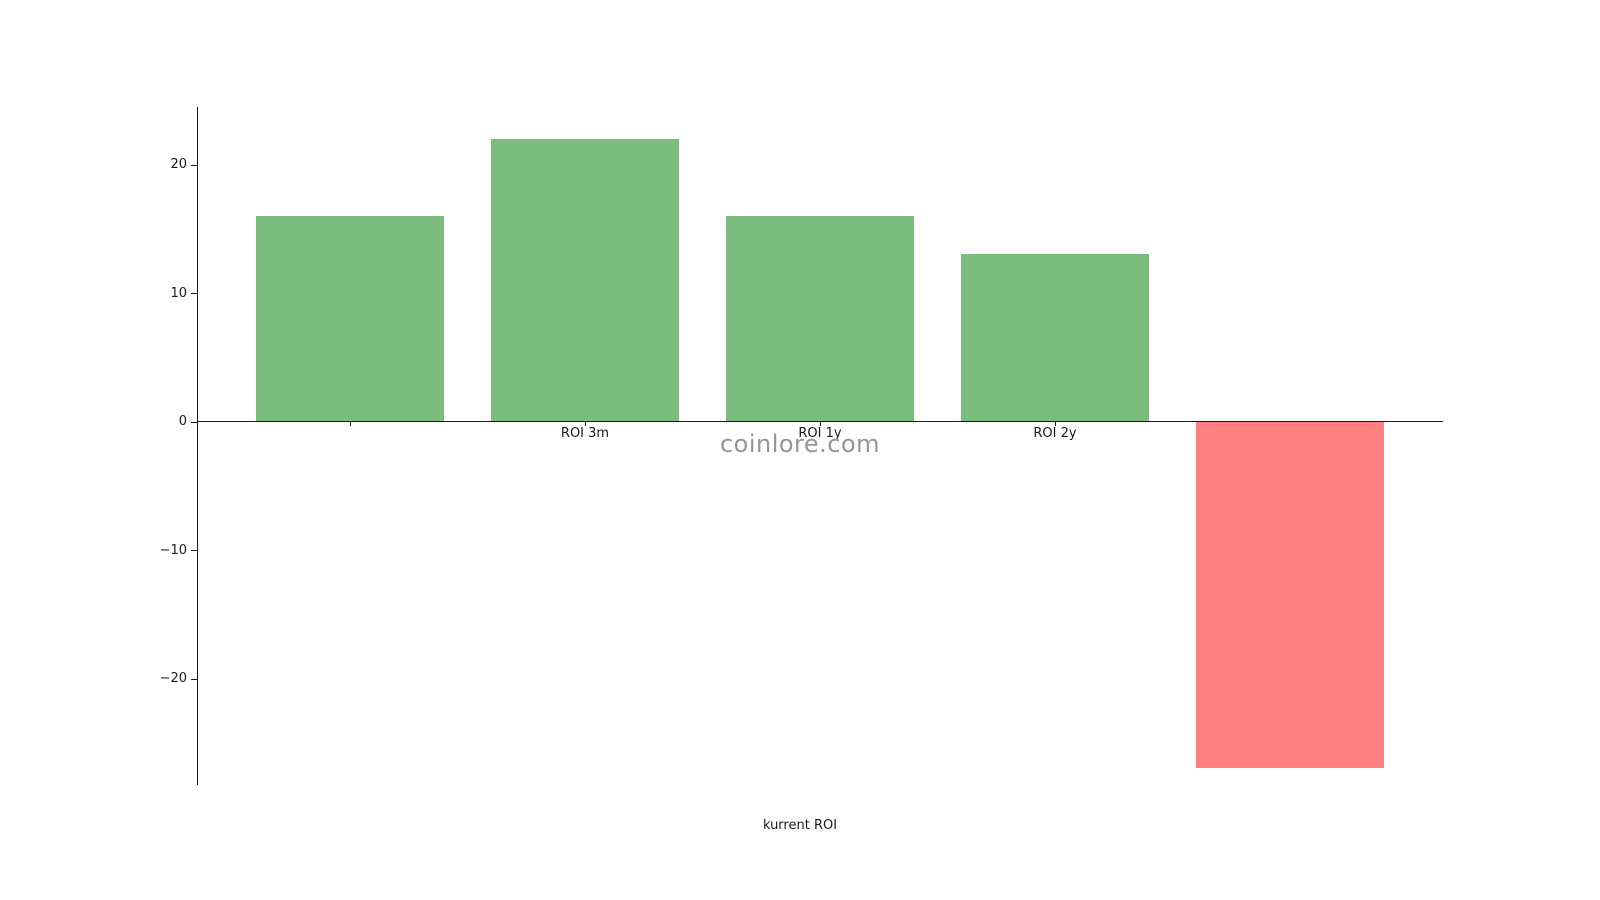 The image size is (1600, 900). I want to click on y-tick-label-20: 20, so click(178, 164).